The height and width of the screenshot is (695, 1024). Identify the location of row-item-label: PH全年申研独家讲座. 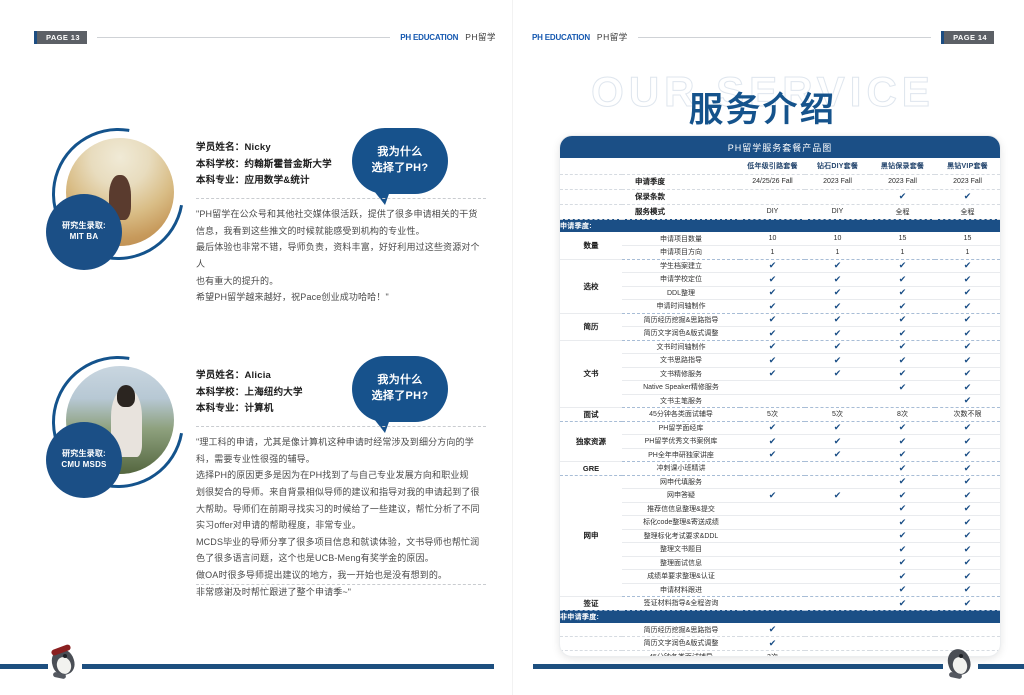
(681, 455).